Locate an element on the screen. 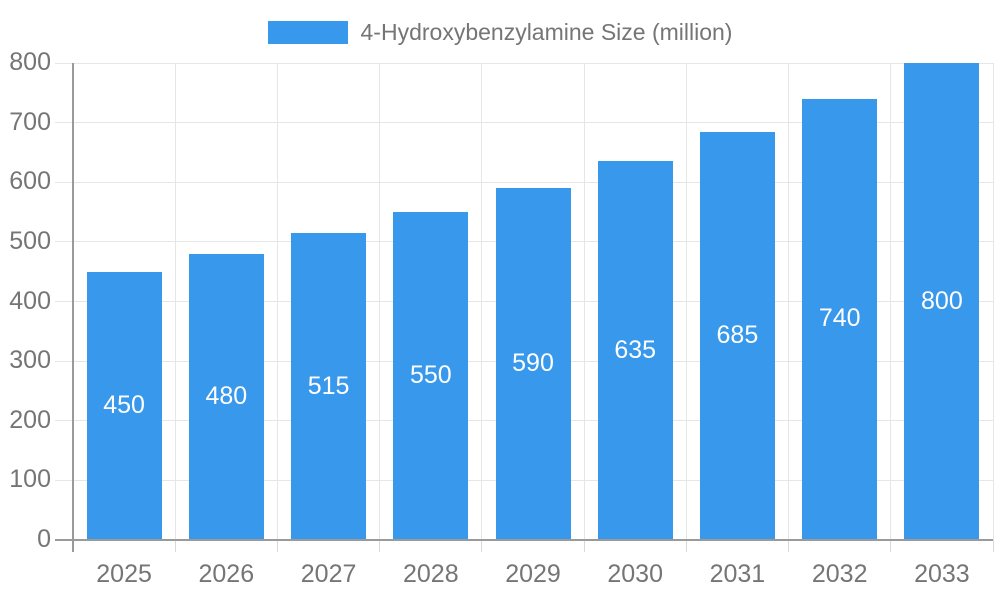 This screenshot has height=600, width=1000. legend-swatch is located at coordinates (307, 32).